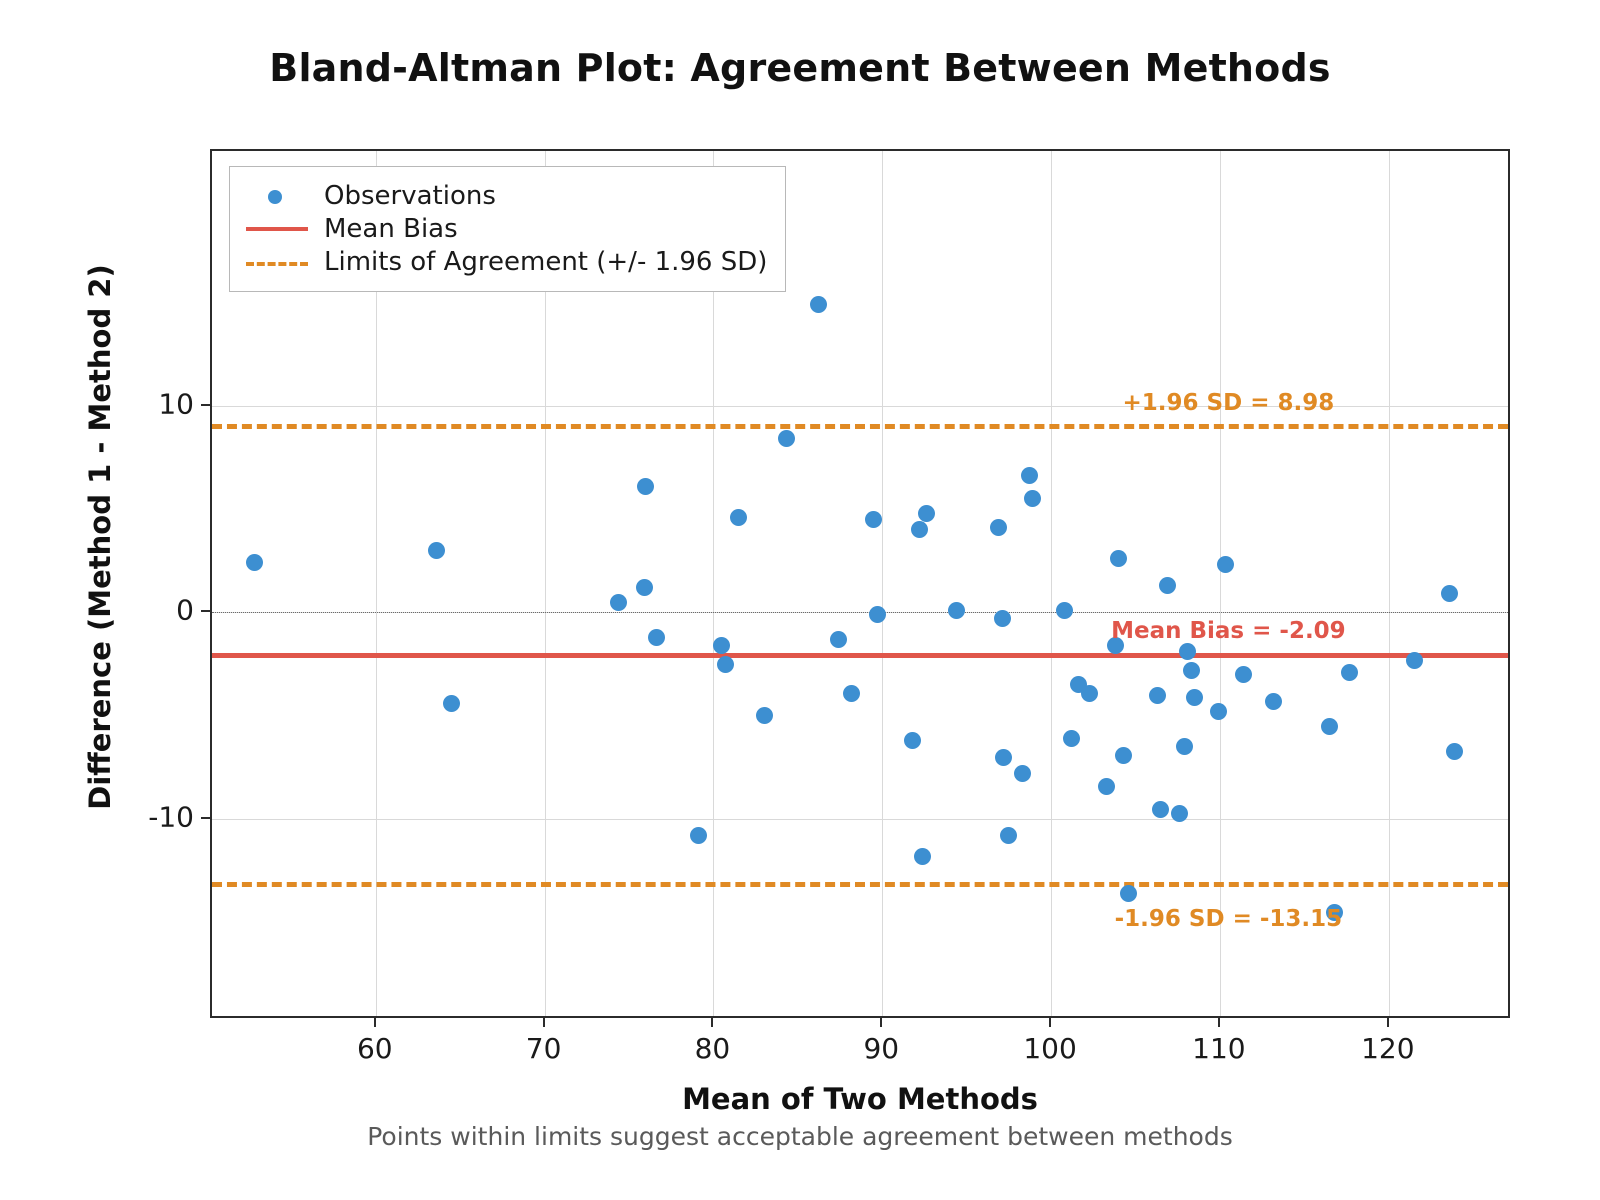  What do you see at coordinates (374, 1048) in the screenshot?
I see `x-tick-label: 60` at bounding box center [374, 1048].